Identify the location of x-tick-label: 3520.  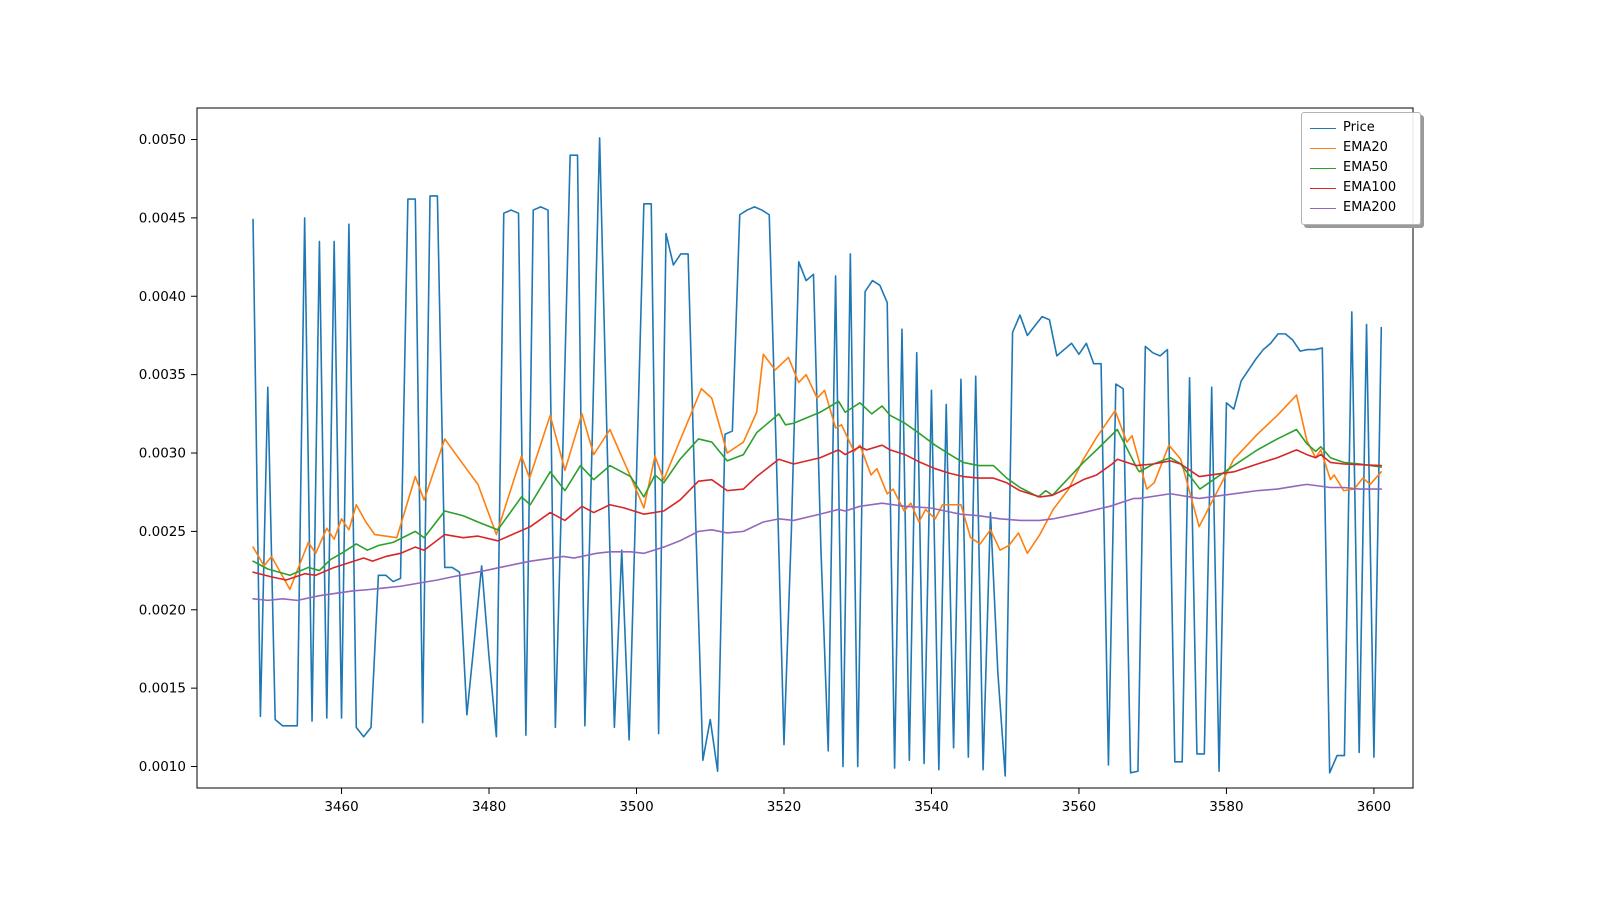
(784, 807).